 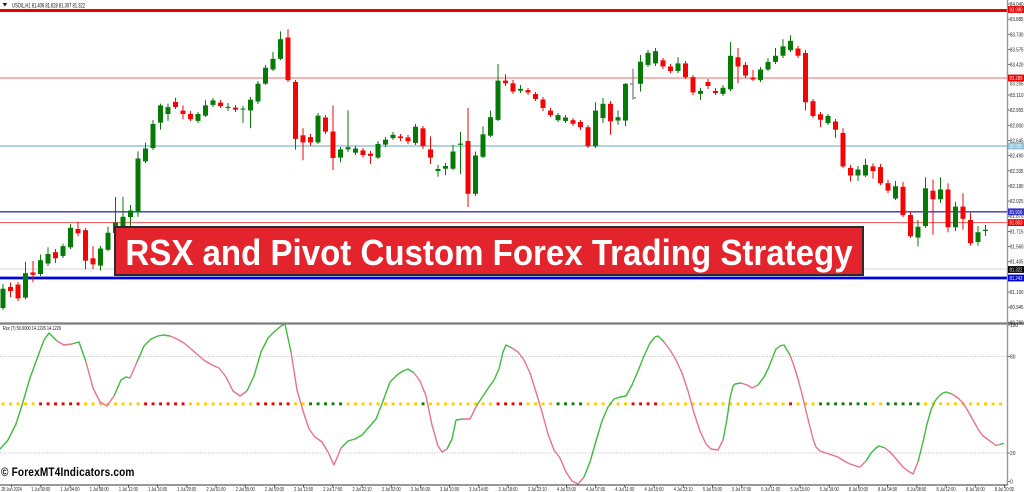 I want to click on svg-text: 81.100, so click(x=1017, y=293).